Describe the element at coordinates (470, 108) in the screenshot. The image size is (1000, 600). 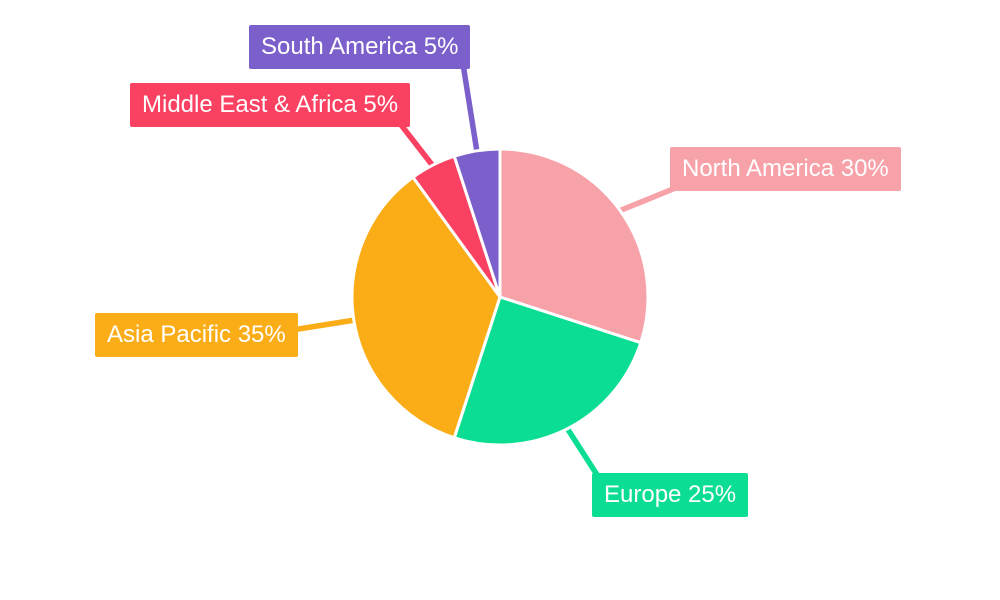
I see `leader-line-south-america` at that location.